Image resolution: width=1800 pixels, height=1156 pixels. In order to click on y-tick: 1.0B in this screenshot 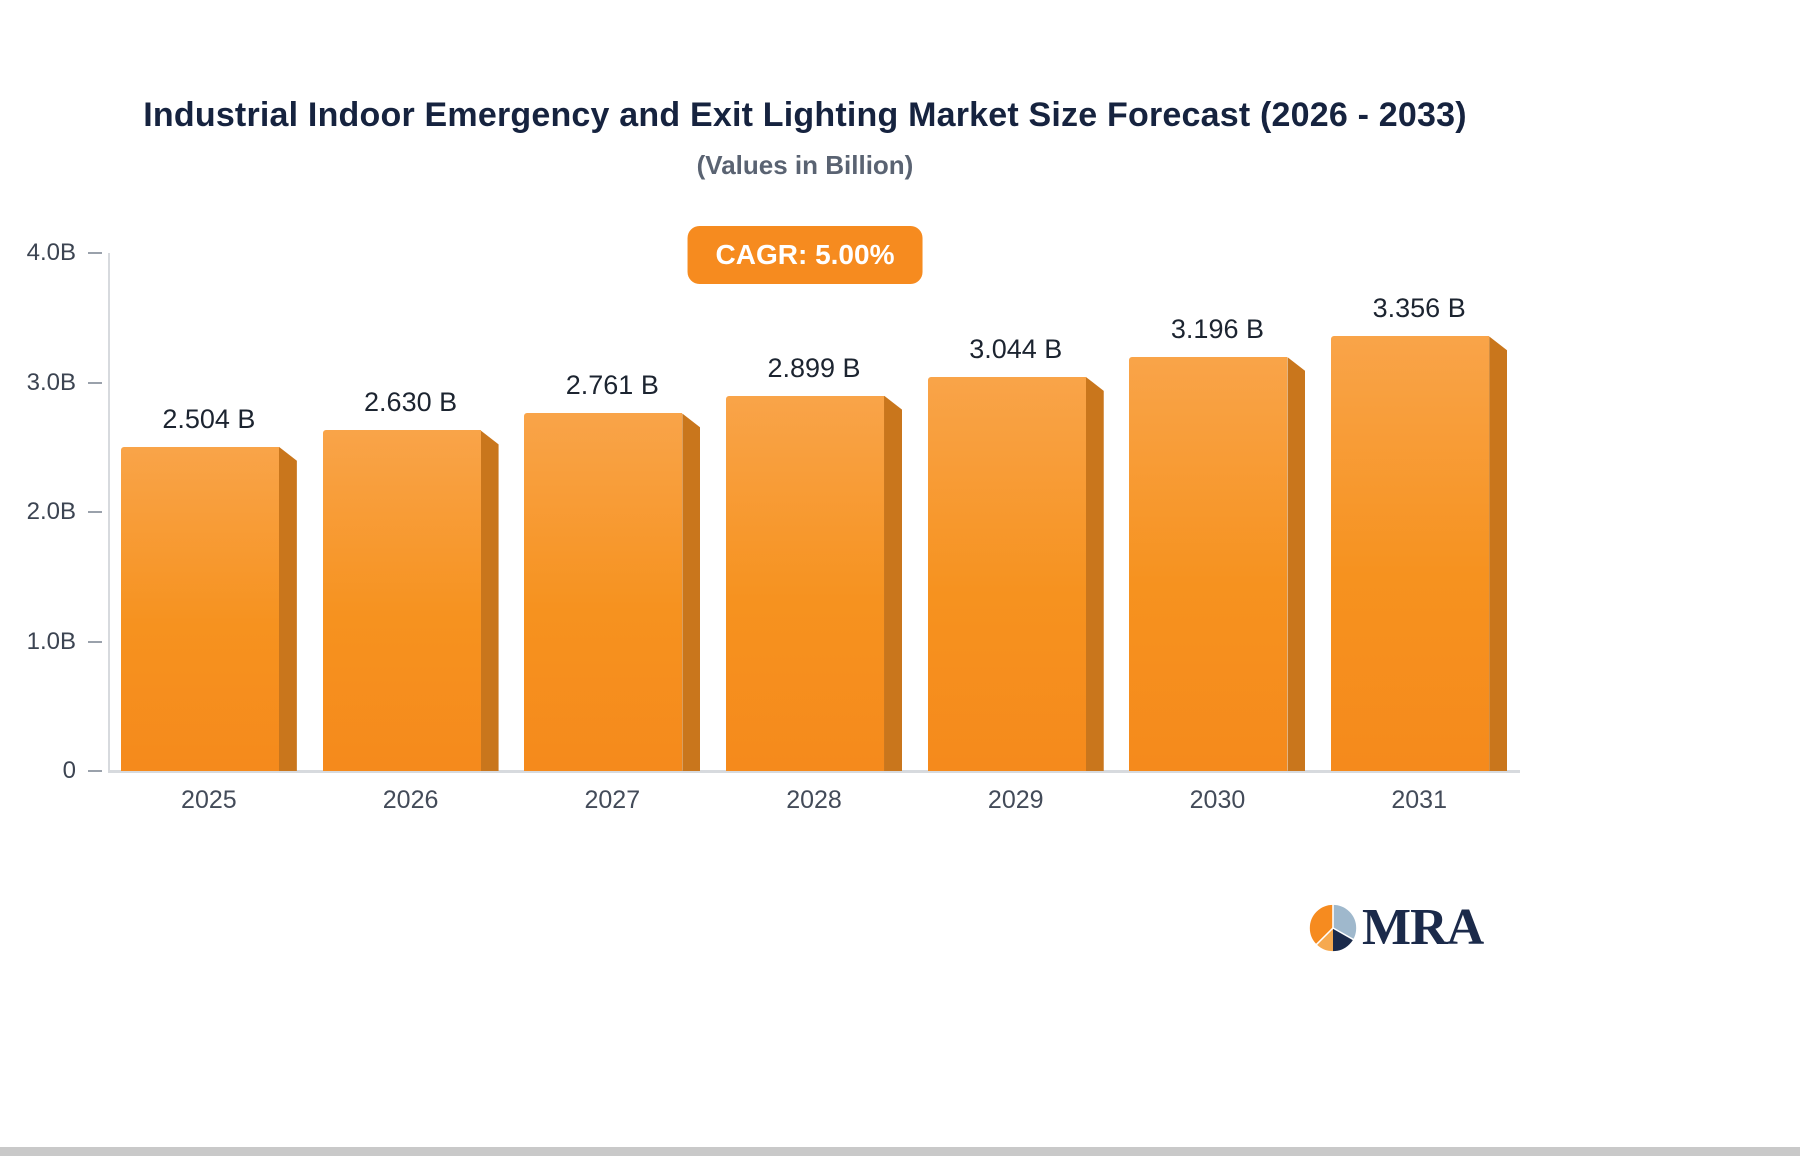, I will do `click(67, 642)`.